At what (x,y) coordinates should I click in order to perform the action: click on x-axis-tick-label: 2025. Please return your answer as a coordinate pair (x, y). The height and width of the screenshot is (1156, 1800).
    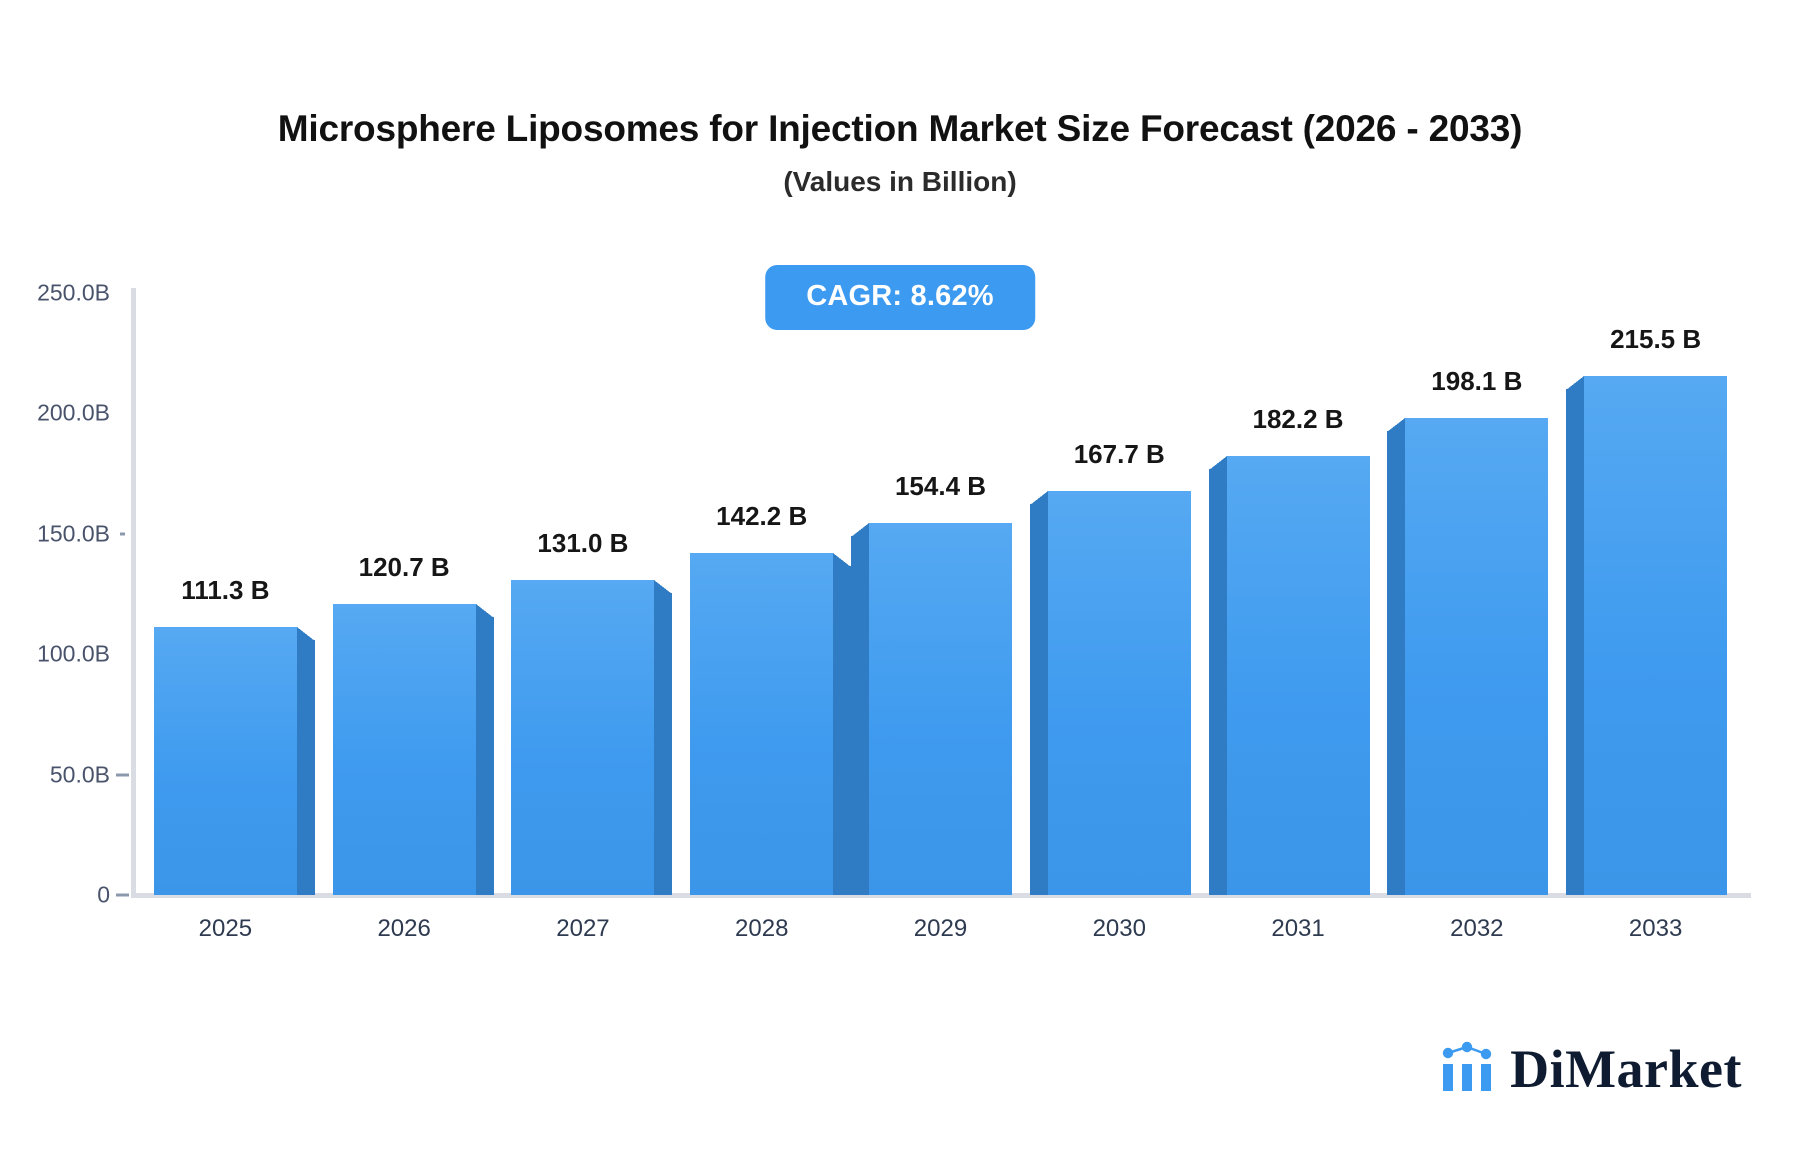
    Looking at the image, I should click on (225, 928).